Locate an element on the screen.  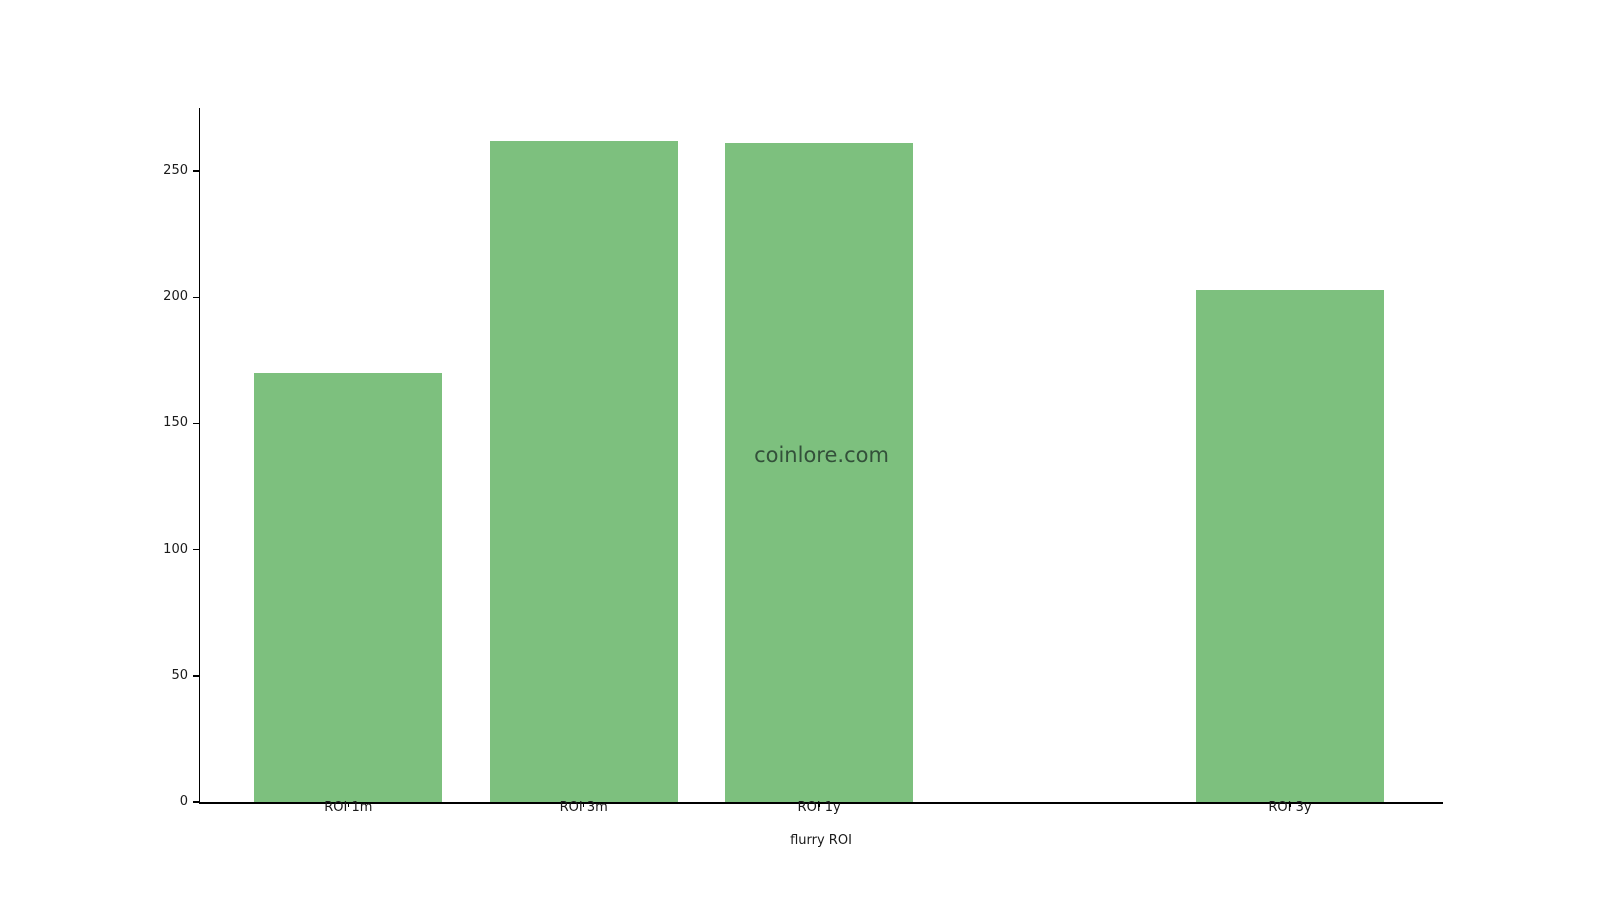
x-axis-line is located at coordinates (820, 803).